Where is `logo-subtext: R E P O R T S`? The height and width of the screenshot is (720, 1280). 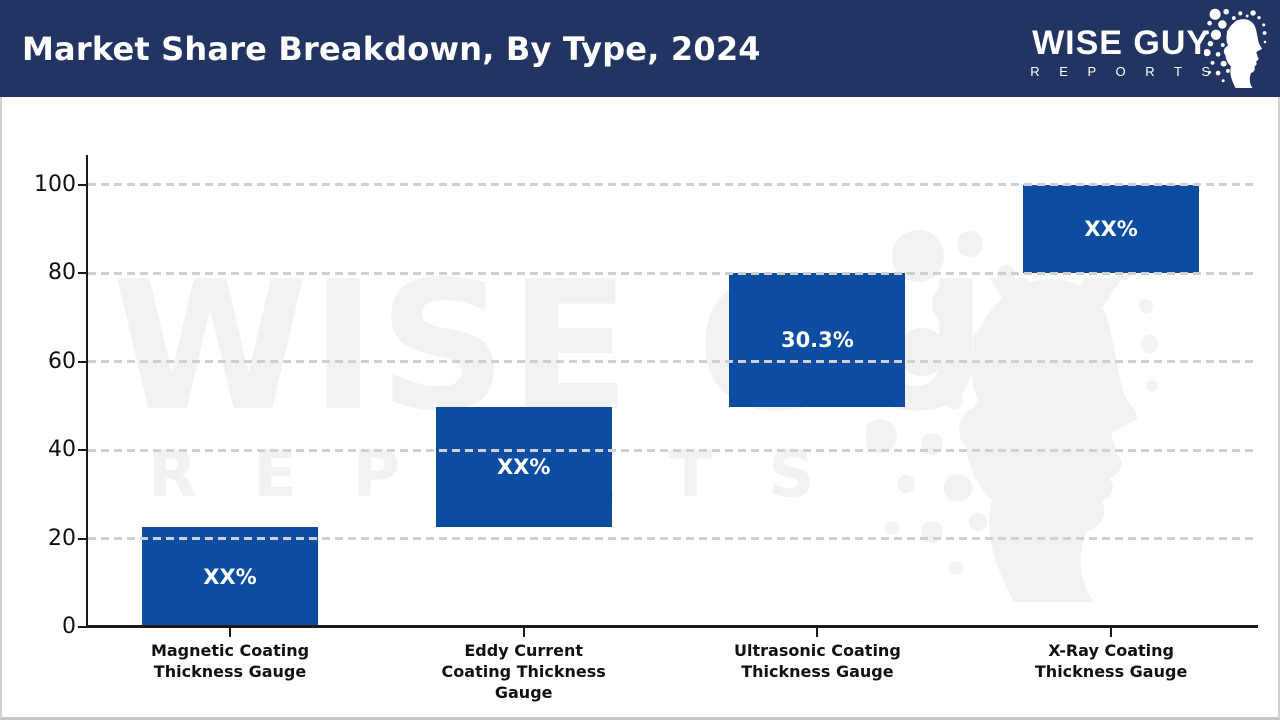
logo-subtext: R E P O R T S is located at coordinates (1124, 71).